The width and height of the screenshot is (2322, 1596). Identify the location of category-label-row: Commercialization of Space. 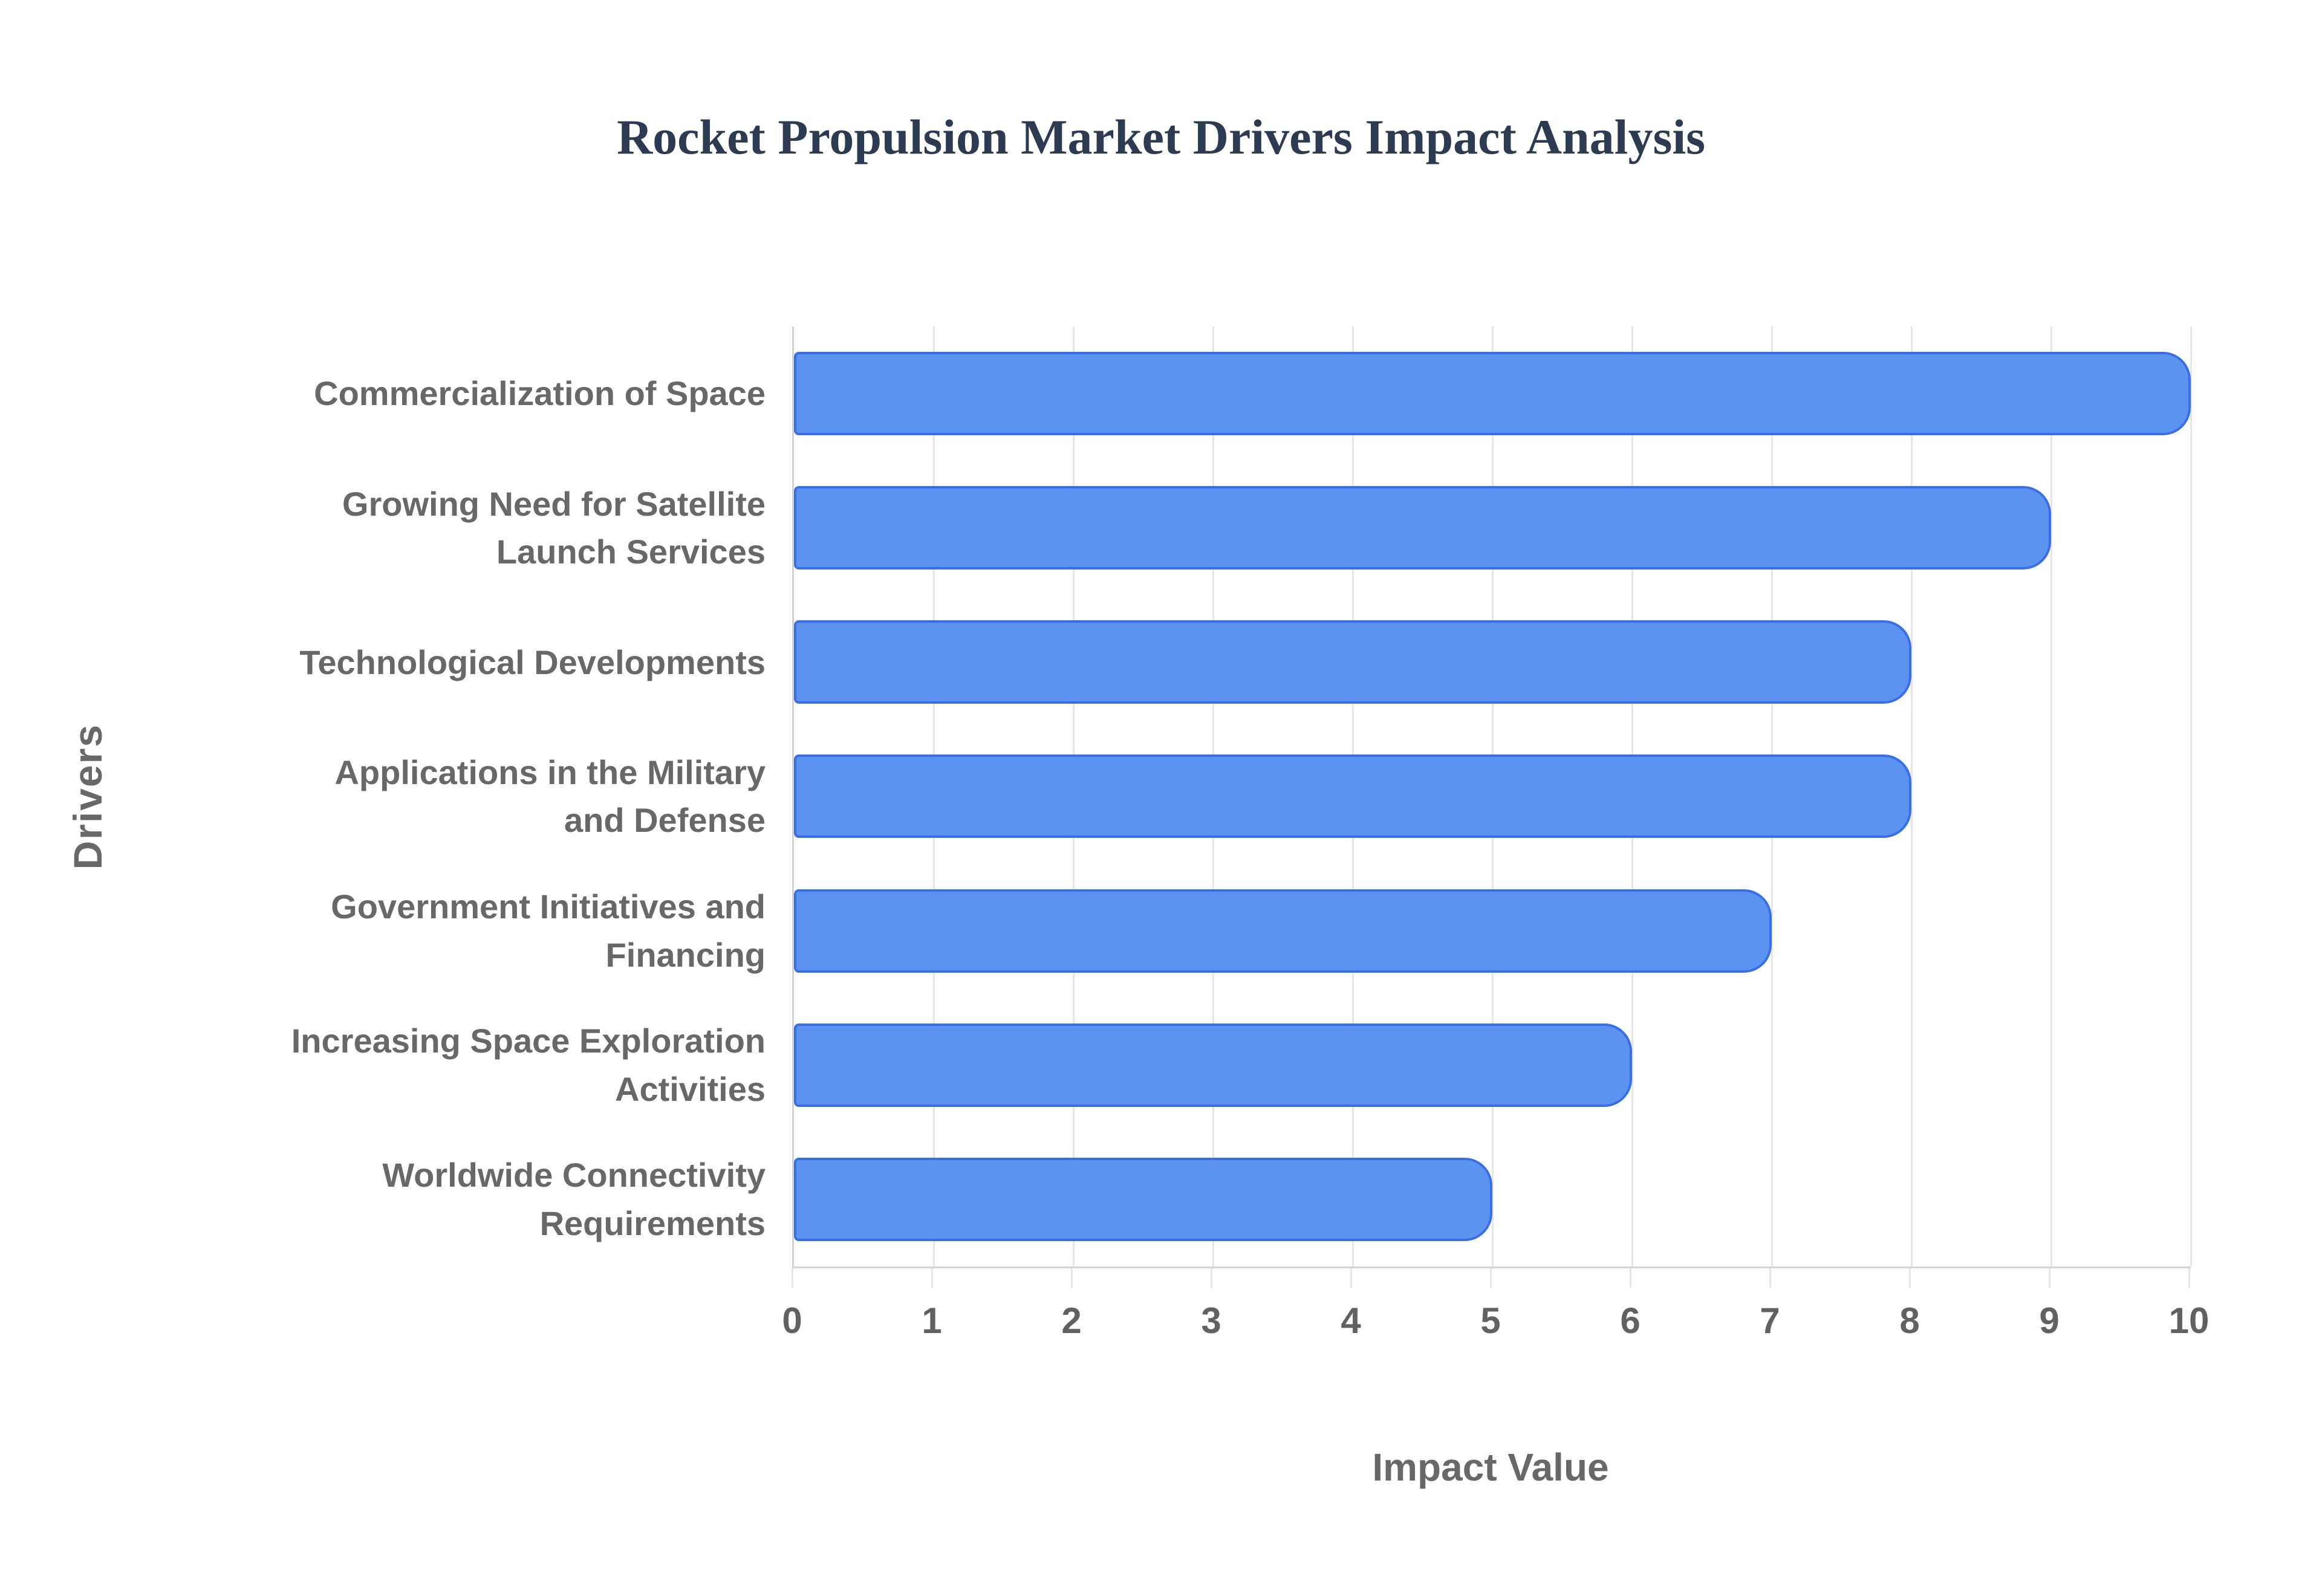
(454, 393).